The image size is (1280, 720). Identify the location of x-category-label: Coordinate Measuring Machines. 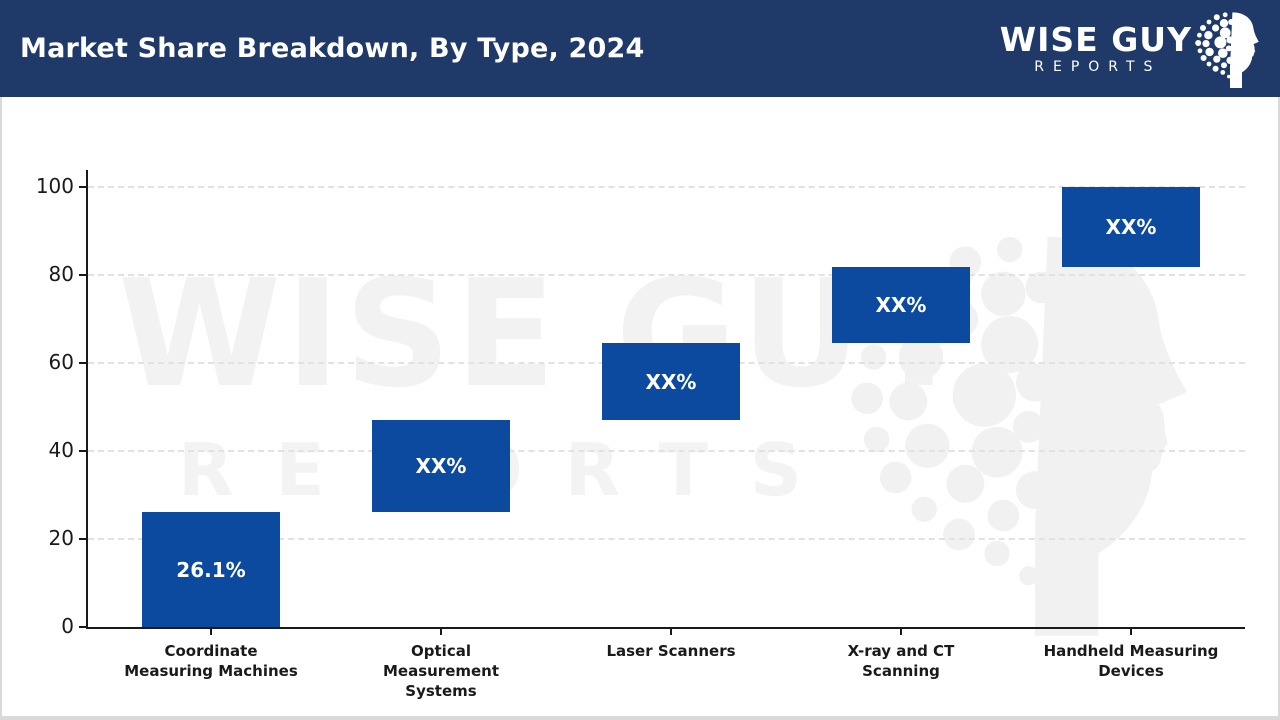
(211, 661).